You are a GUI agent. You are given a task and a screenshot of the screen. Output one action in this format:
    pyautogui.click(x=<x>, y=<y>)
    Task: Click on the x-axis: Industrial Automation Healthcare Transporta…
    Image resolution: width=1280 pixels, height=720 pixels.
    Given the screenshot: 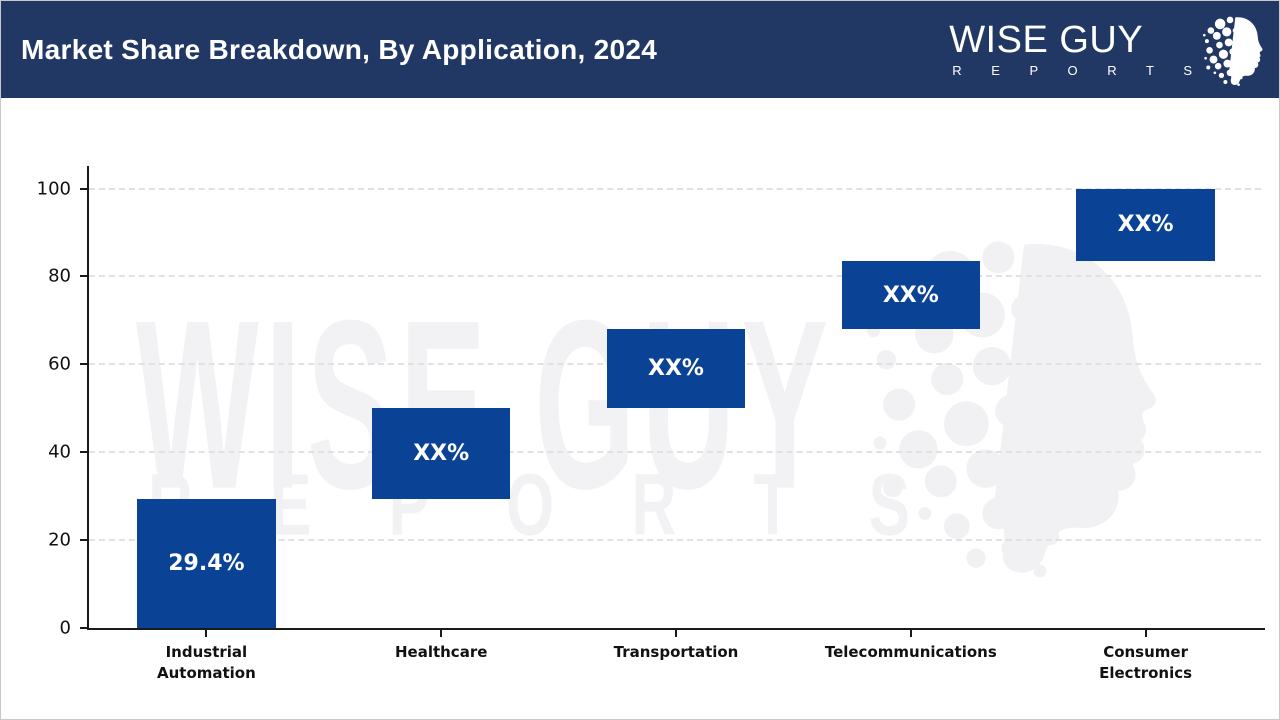 What is the action you would take?
    pyautogui.click(x=676, y=665)
    